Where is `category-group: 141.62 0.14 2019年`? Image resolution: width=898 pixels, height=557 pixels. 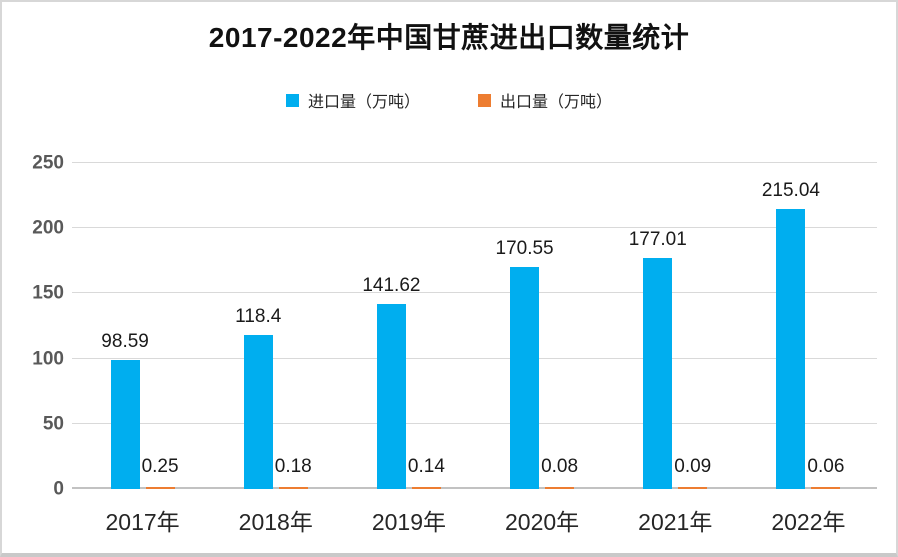
category-group: 141.62 0.14 2019年 is located at coordinates (404, 349).